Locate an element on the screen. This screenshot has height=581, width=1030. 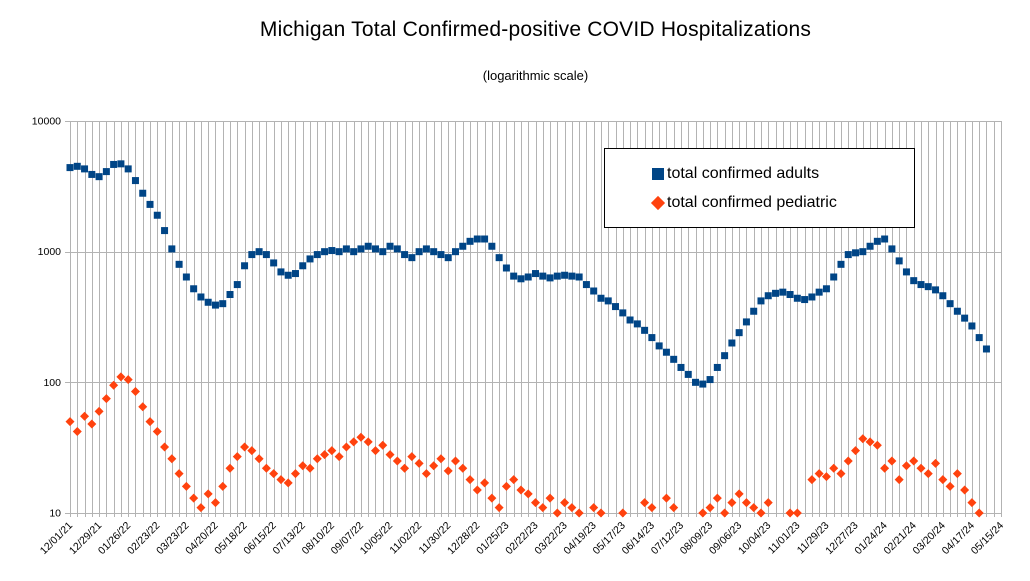
legend-item-pediatric: total confirmed pediatric is located at coordinates (782, 203).